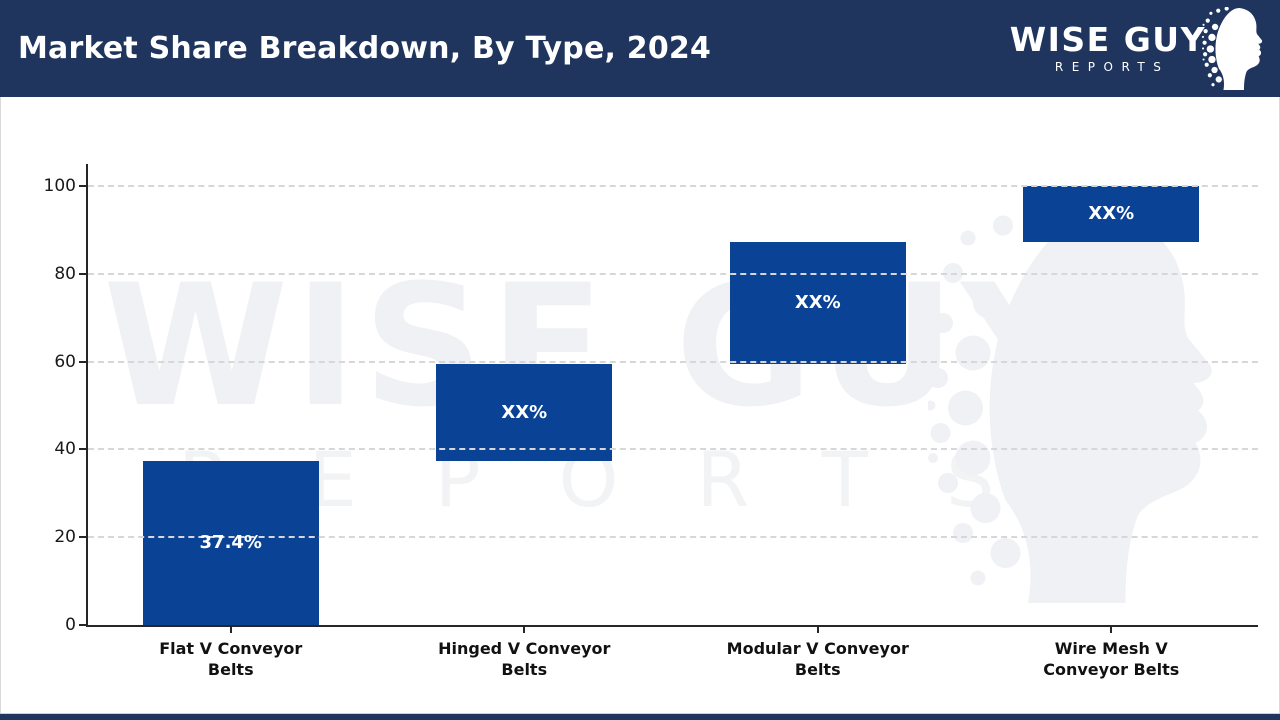  Describe the element at coordinates (524, 648) in the screenshot. I see `x-axis-category-label-line: Hinged V Conveyor` at that location.